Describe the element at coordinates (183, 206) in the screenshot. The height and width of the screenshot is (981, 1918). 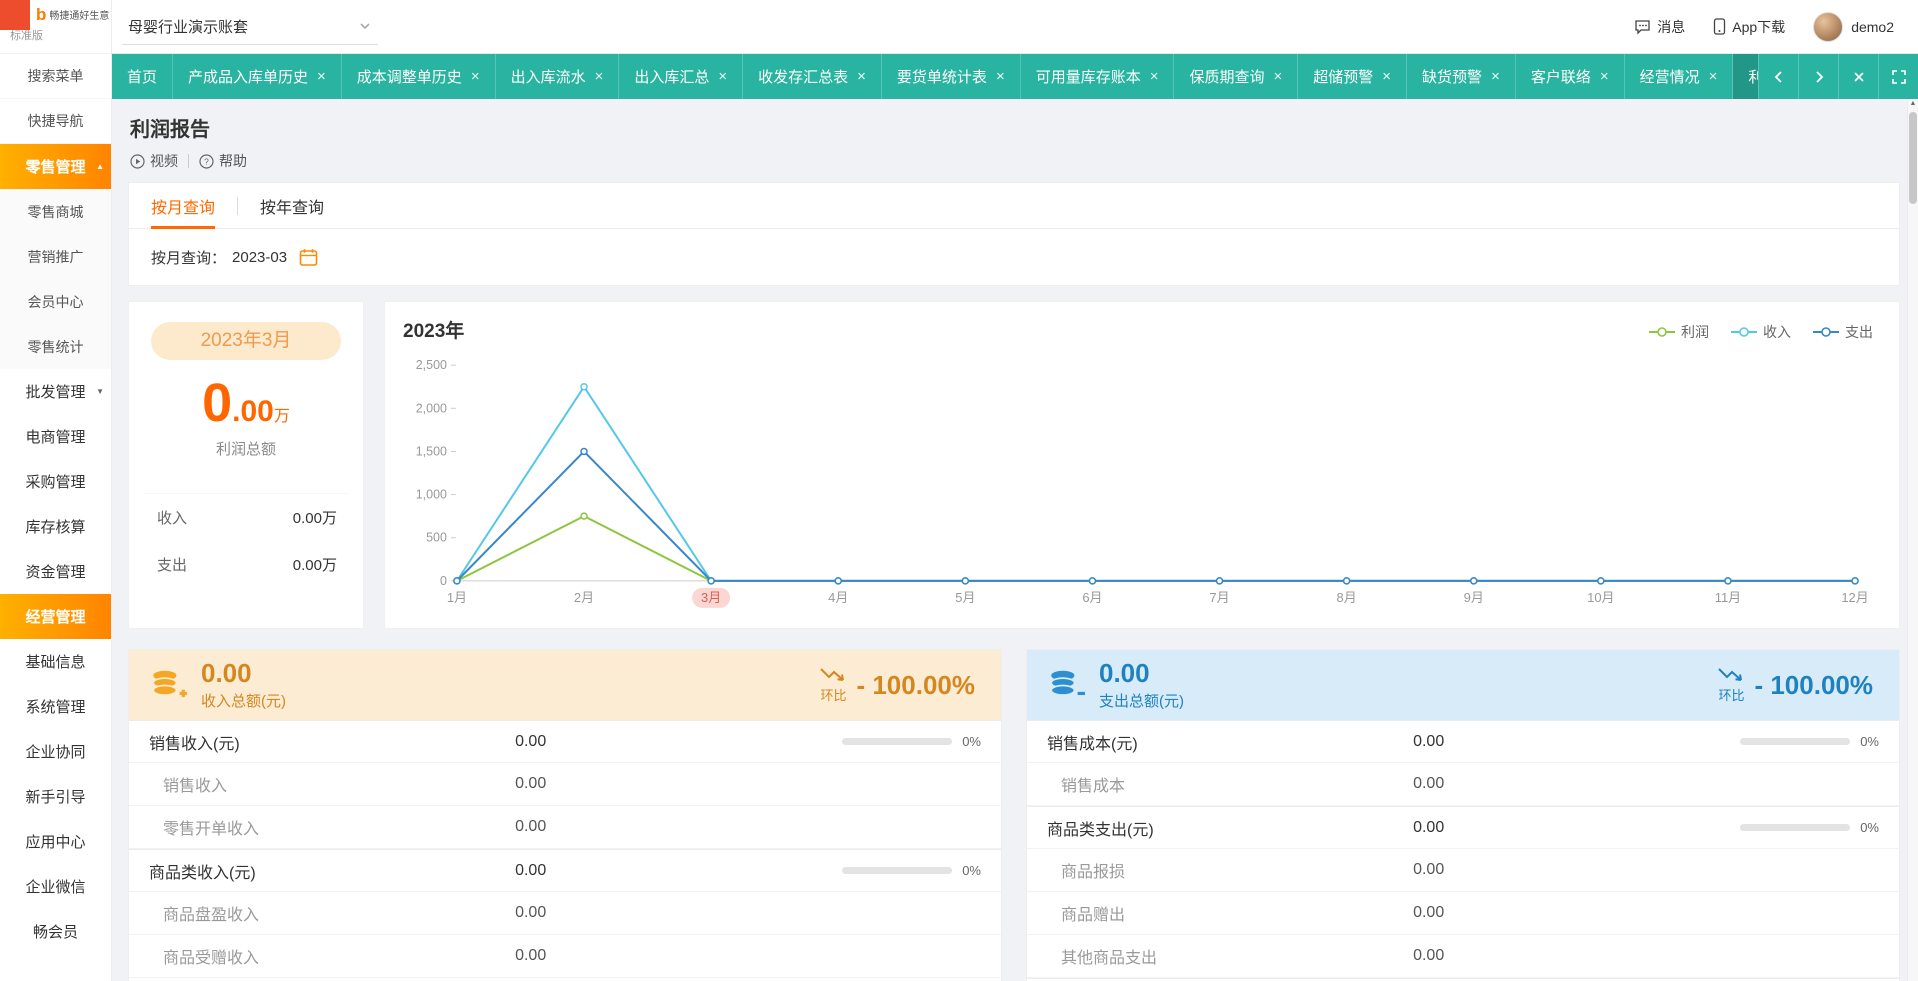
I see `query-tab: 按月查询` at that location.